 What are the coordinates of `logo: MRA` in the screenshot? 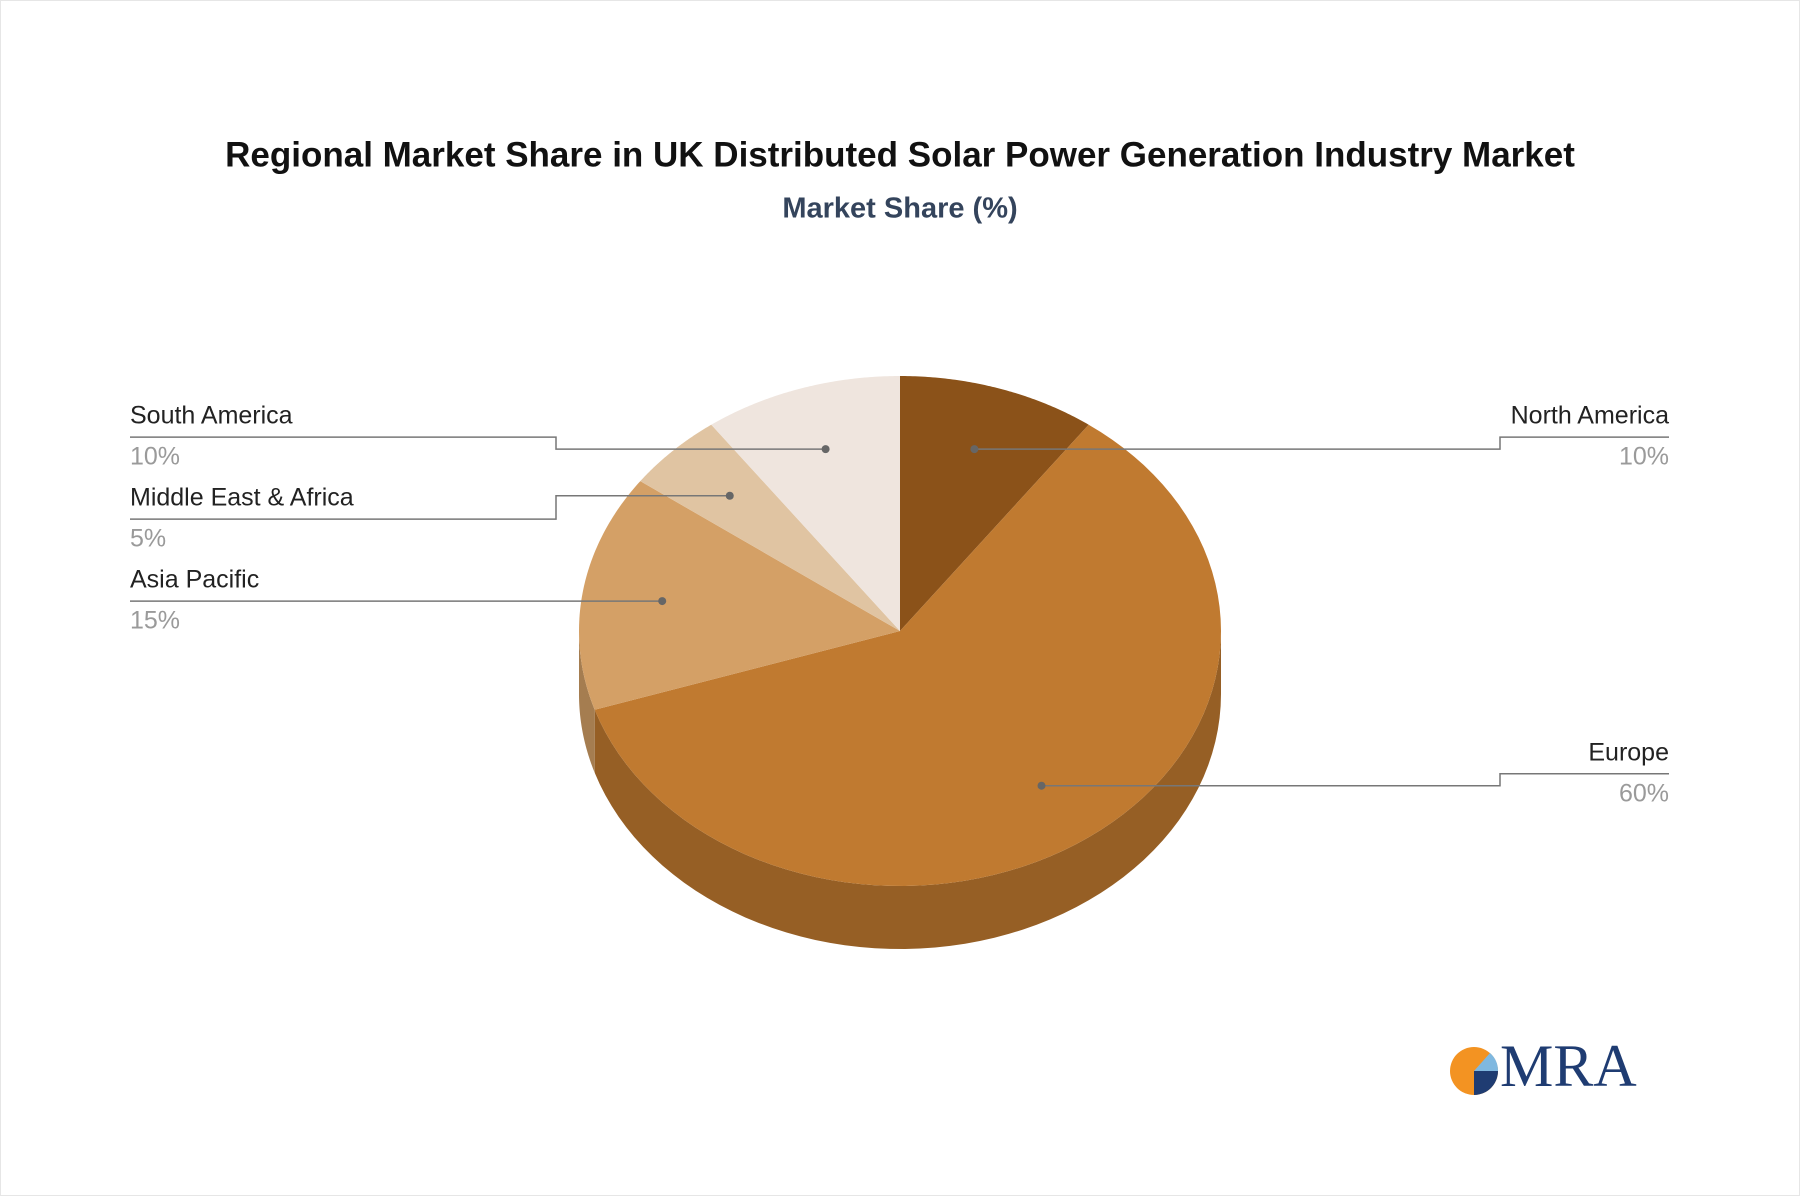 It's located at (1543, 1066).